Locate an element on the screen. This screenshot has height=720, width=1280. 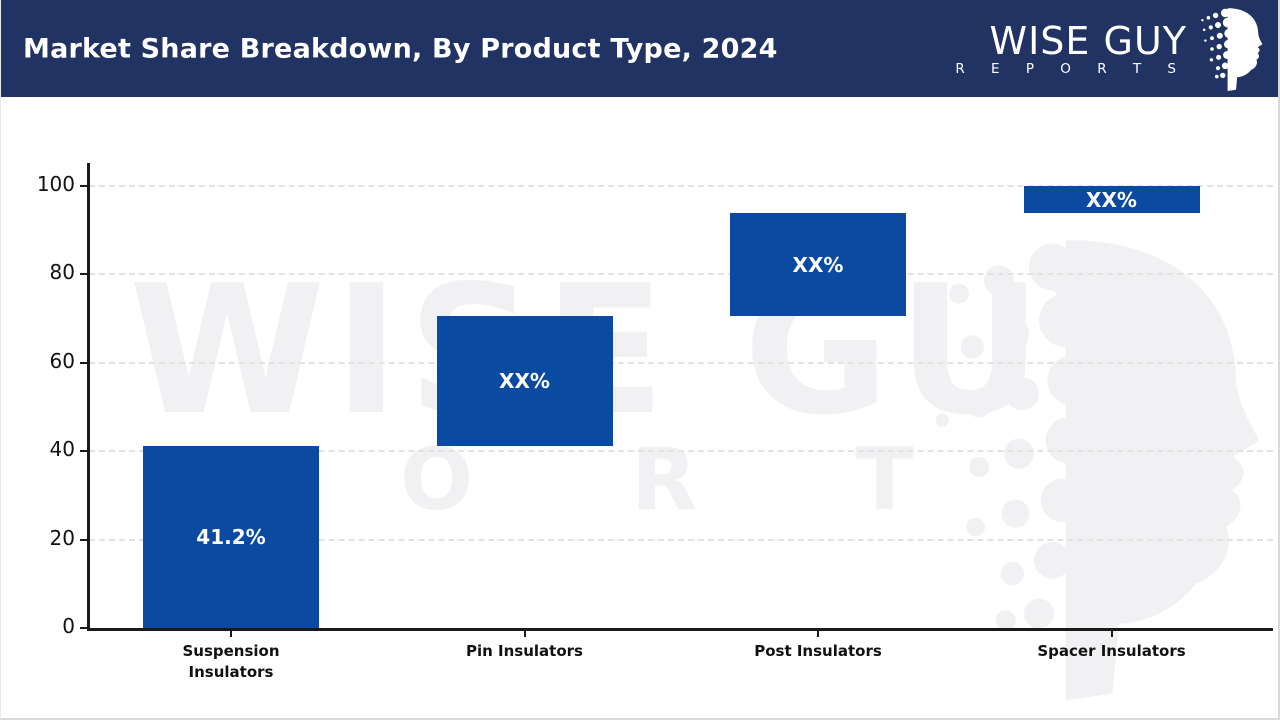
y-tick-label: 100 is located at coordinates (55, 184).